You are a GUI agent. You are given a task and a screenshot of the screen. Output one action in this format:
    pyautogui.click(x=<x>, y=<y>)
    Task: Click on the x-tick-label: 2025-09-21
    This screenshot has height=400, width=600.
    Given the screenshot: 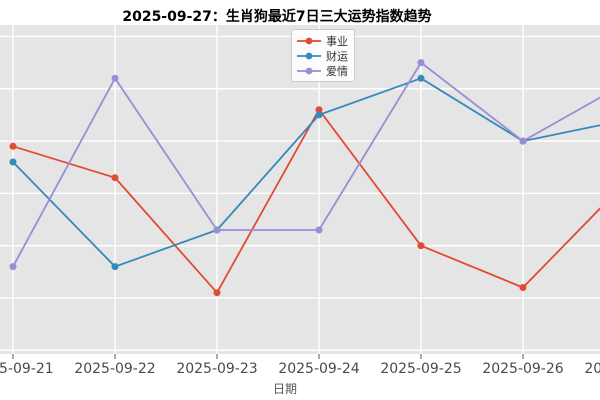 What is the action you would take?
    pyautogui.click(x=27, y=369)
    